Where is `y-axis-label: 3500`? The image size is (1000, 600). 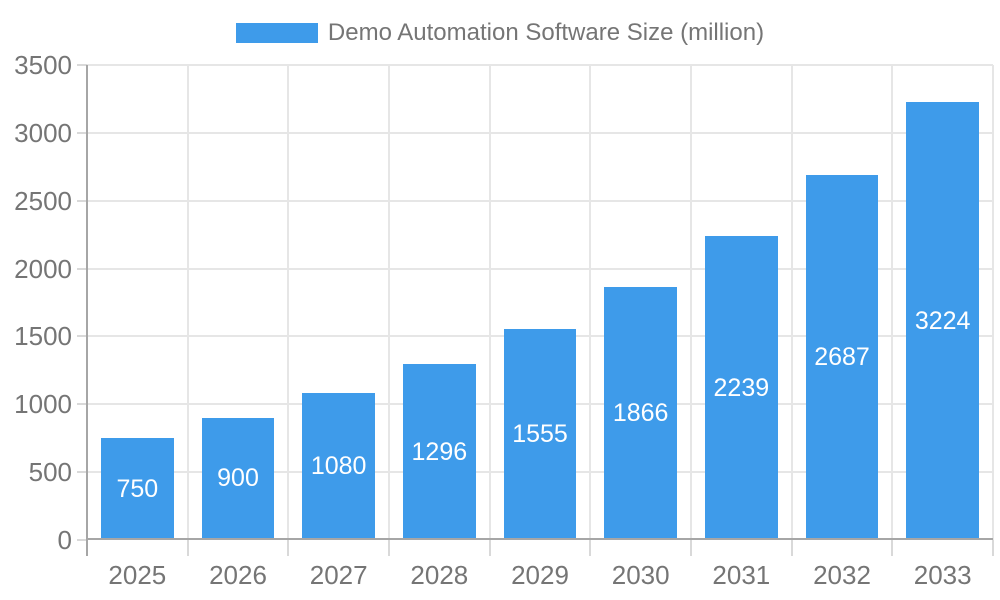 y-axis-label: 3500 is located at coordinates (43, 65).